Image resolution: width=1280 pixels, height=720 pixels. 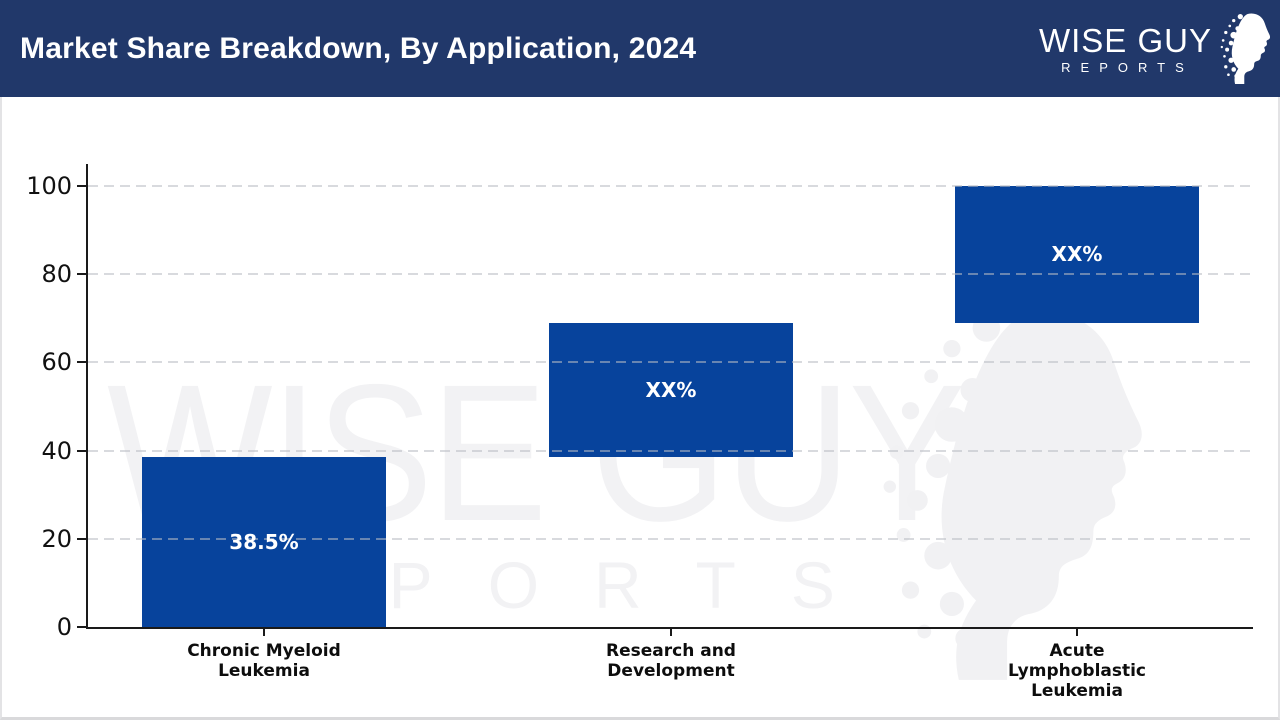 What do you see at coordinates (669, 628) in the screenshot?
I see `x-axis-line` at bounding box center [669, 628].